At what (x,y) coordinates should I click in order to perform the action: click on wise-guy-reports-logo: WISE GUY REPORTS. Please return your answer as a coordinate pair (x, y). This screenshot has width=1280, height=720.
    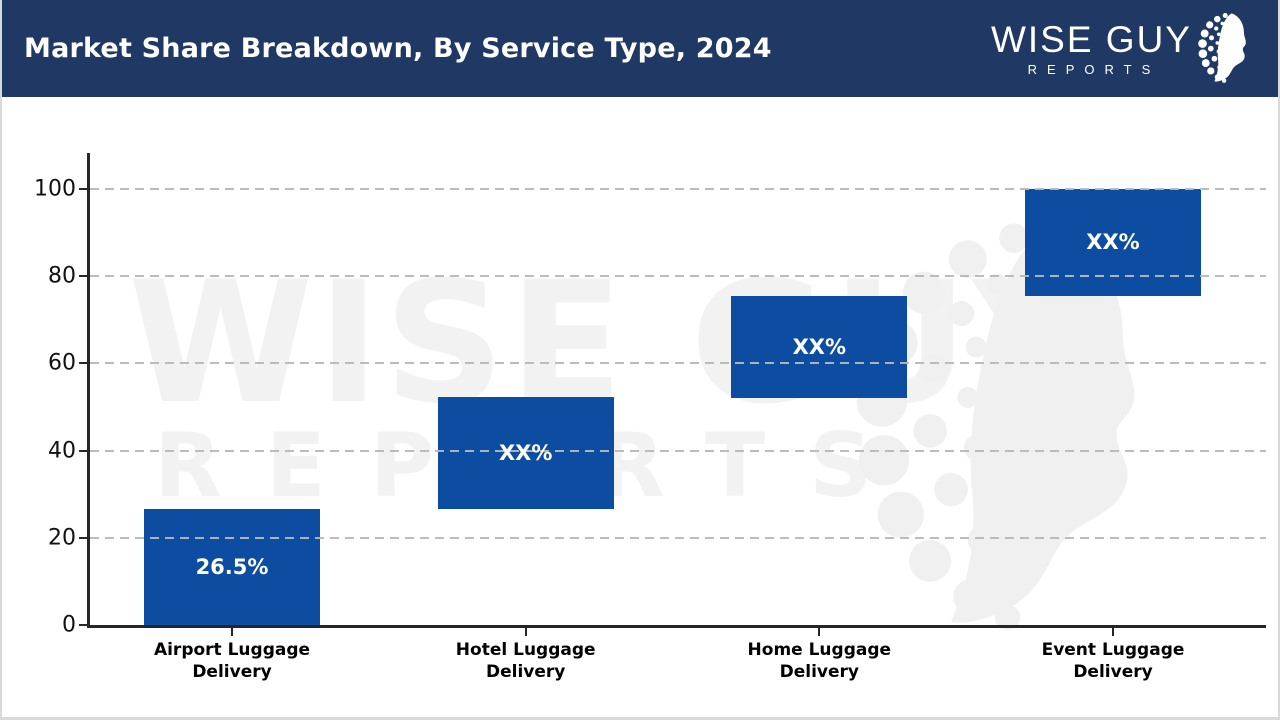
    Looking at the image, I should click on (1122, 49).